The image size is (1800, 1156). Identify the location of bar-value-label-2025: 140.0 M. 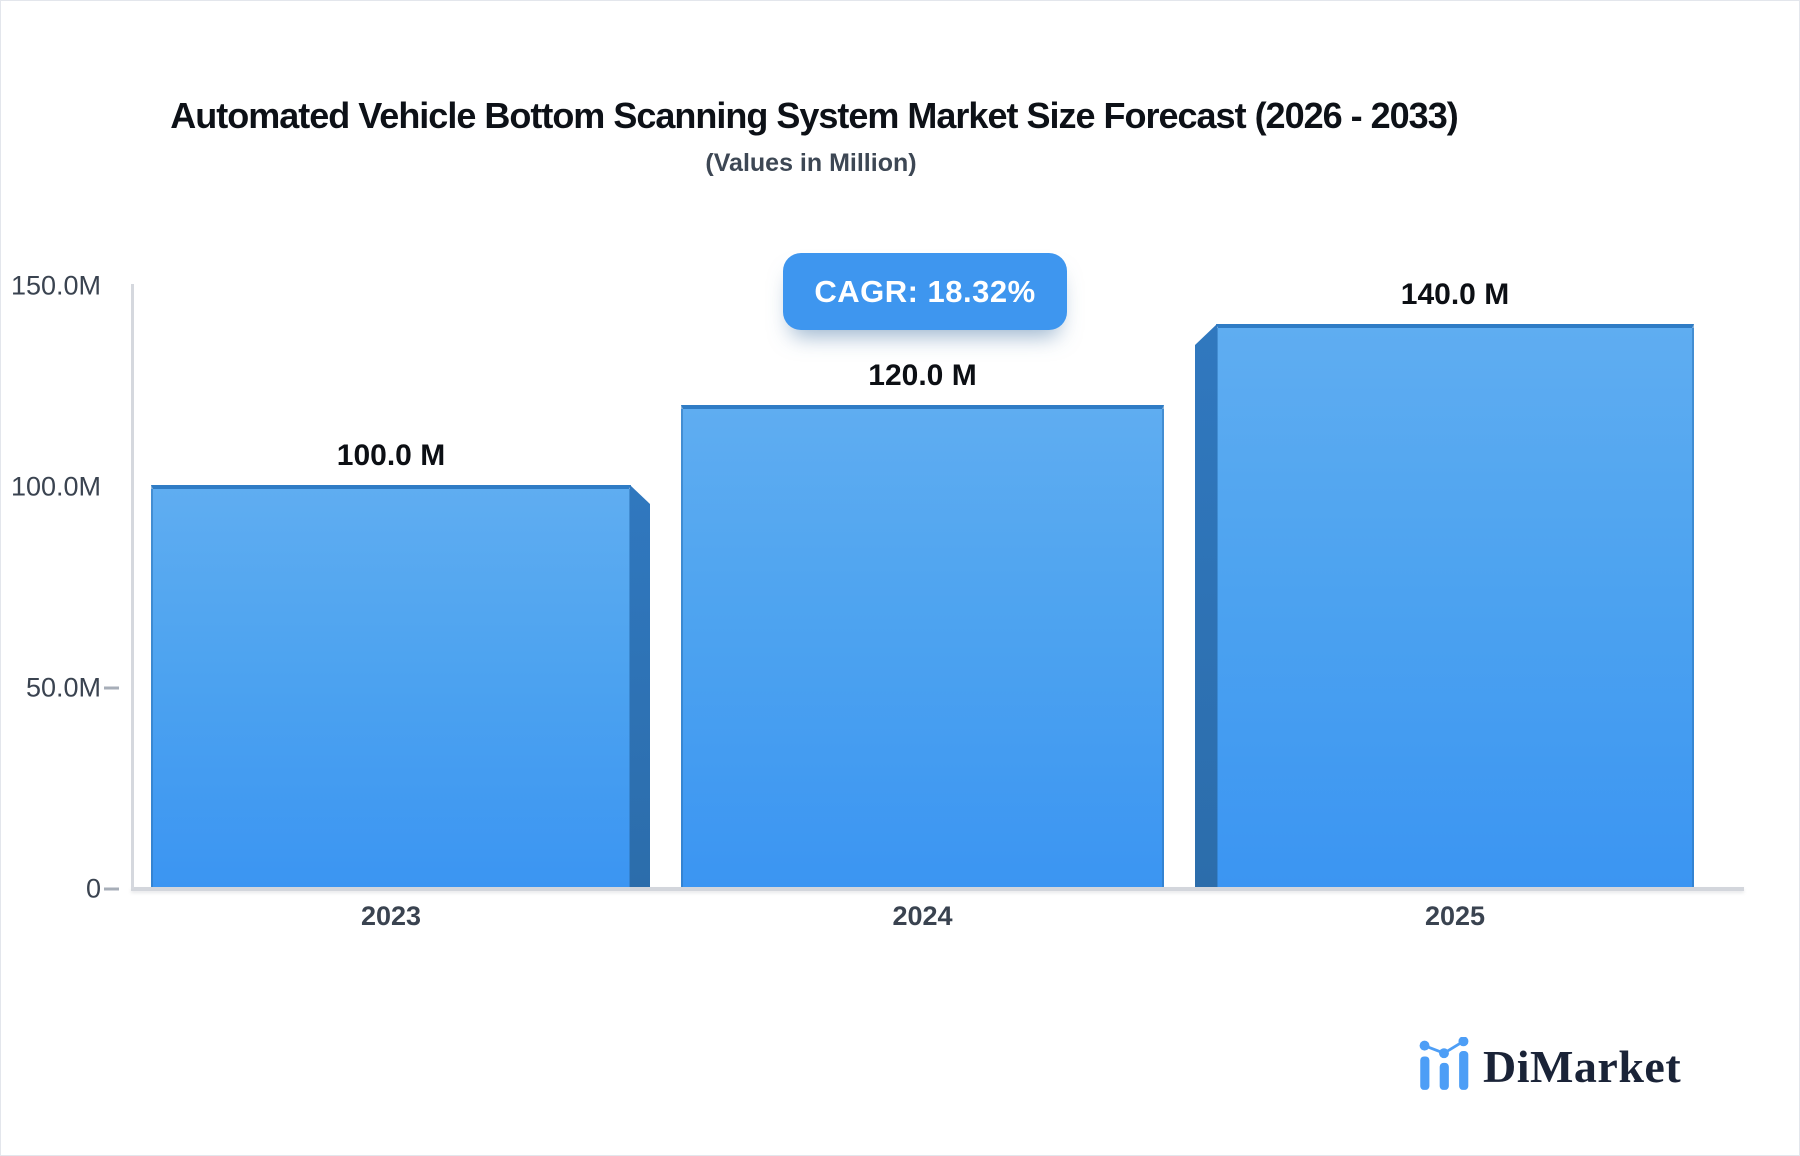
(1455, 294).